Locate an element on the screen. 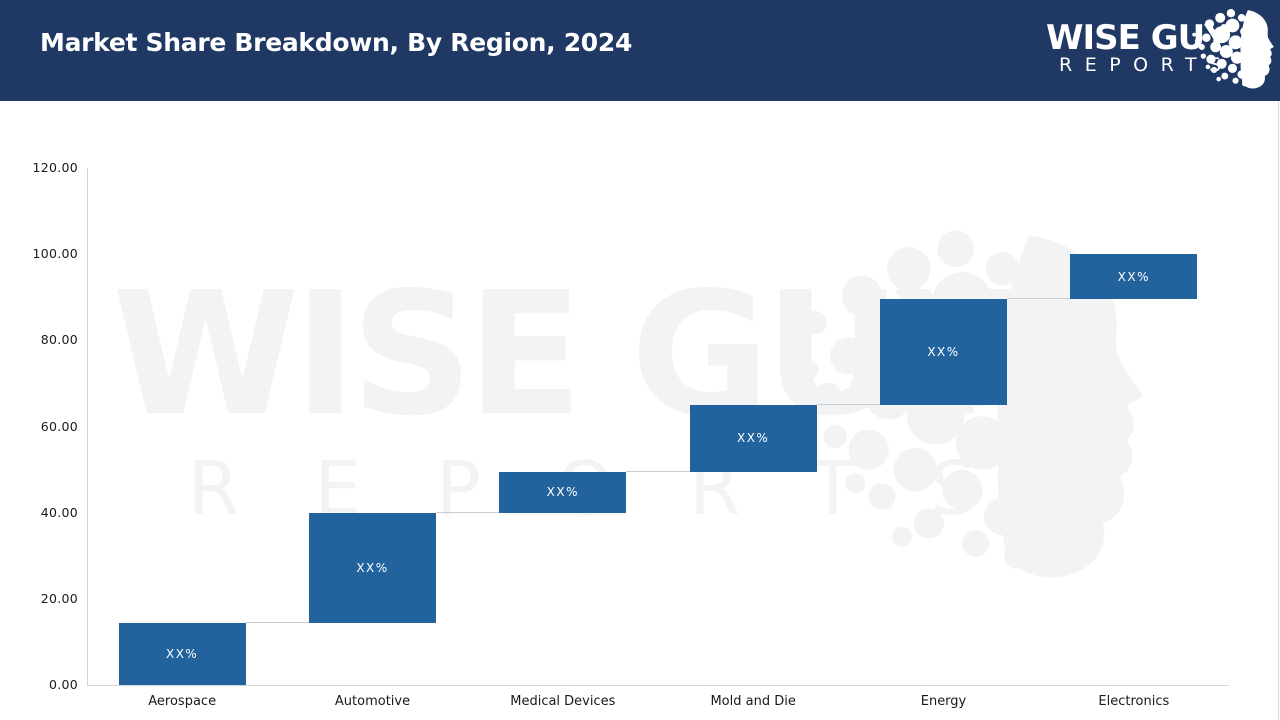 This screenshot has width=1280, height=720. waterfall-bar-energy: XX% is located at coordinates (943, 352).